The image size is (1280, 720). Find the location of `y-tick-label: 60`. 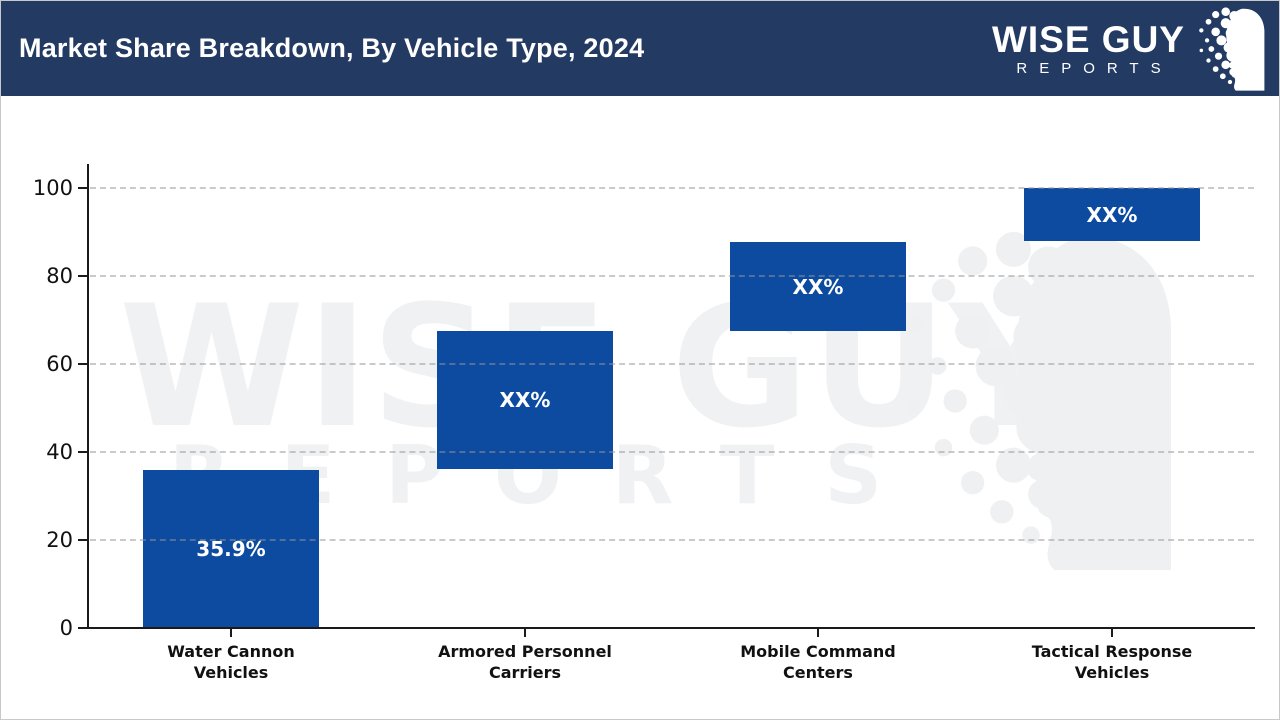

y-tick-label: 60 is located at coordinates (59, 364).